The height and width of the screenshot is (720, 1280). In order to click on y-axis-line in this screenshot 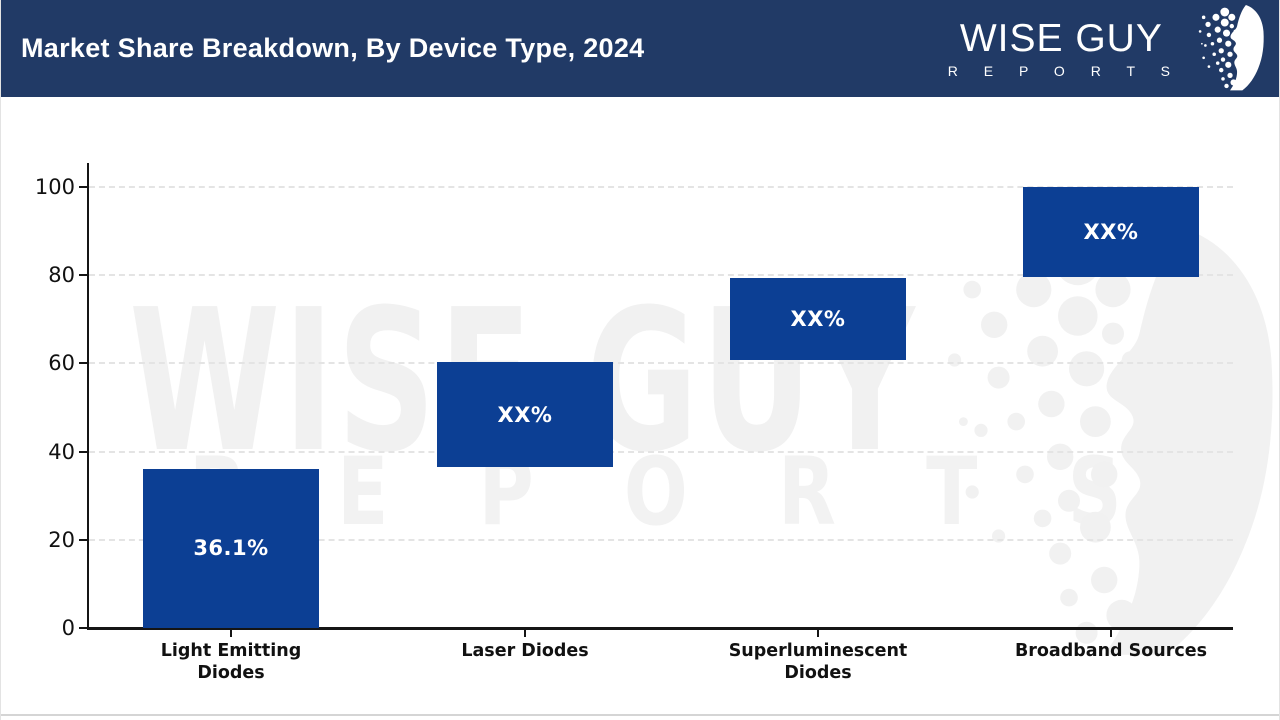, I will do `click(88, 396)`.